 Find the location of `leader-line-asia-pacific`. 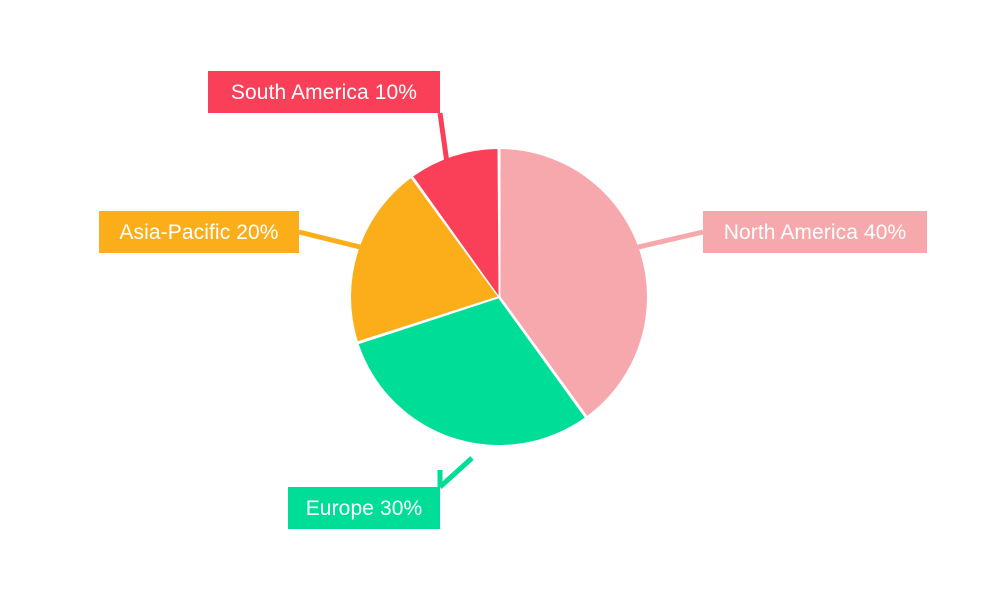

leader-line-asia-pacific is located at coordinates (329, 239).